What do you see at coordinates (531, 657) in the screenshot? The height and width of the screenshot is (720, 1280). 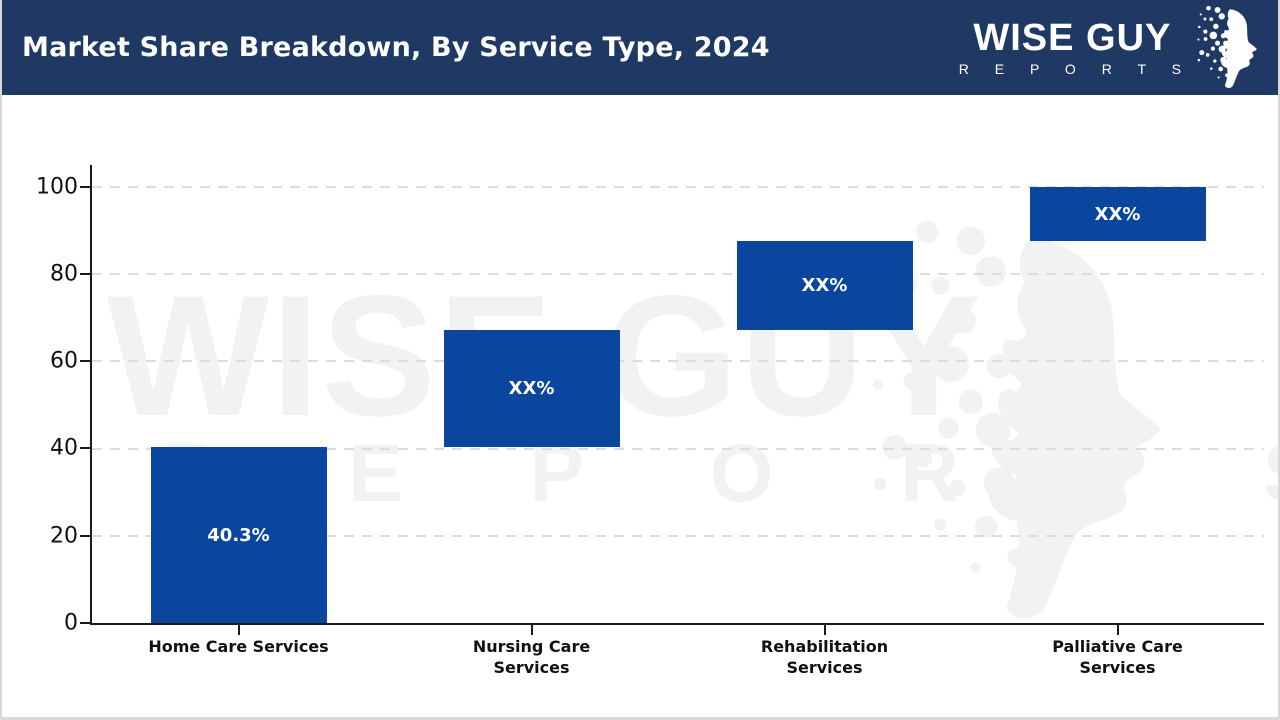 I see `x-tick-label: Nursing Care Services` at bounding box center [531, 657].